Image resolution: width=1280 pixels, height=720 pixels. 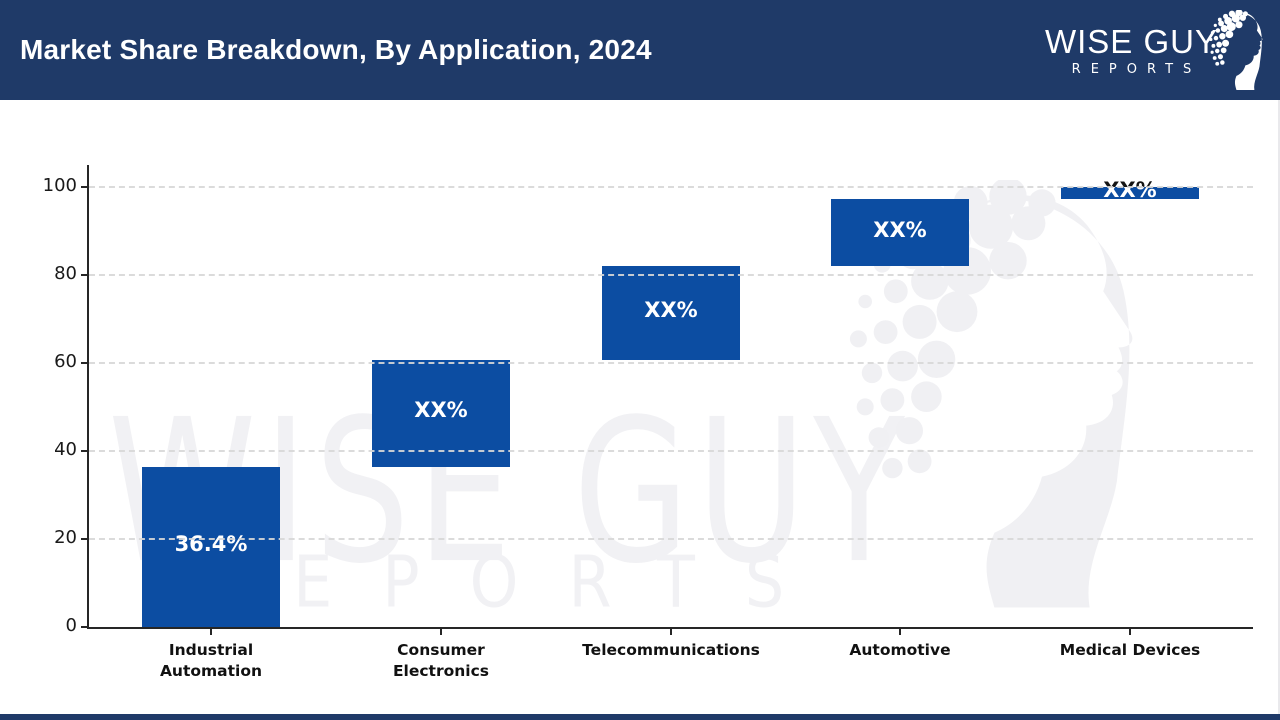 I want to click on brand-name: WISE GUY, so click(x=1131, y=41).